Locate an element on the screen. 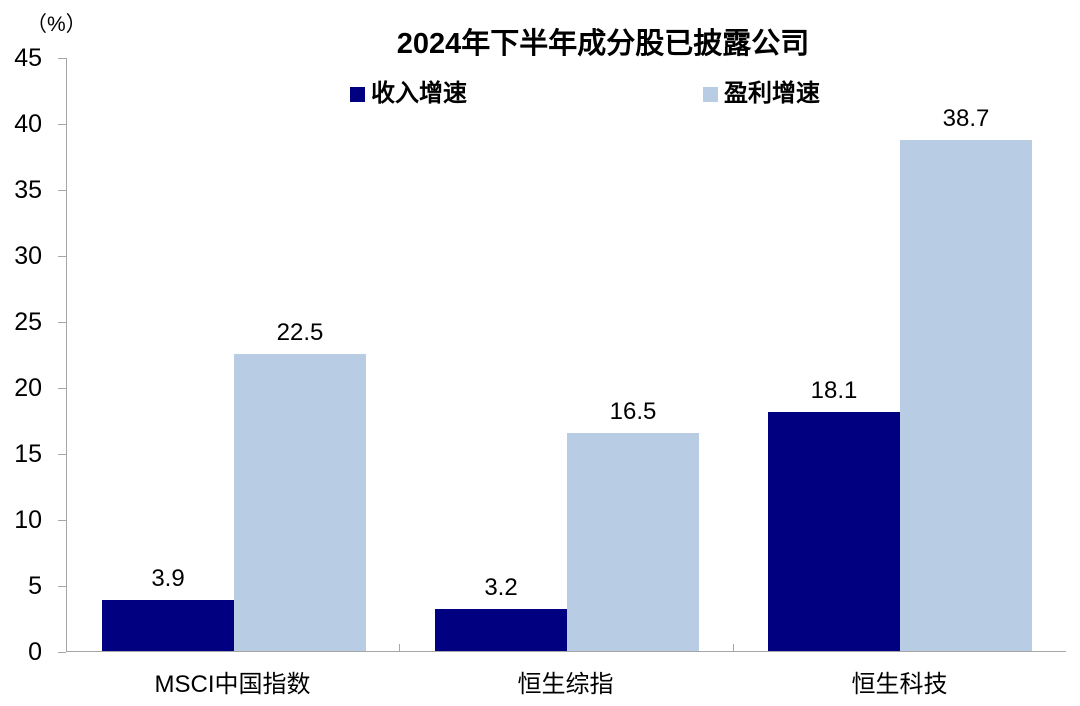  y-axis-tick-label: 30 is located at coordinates (28, 256).